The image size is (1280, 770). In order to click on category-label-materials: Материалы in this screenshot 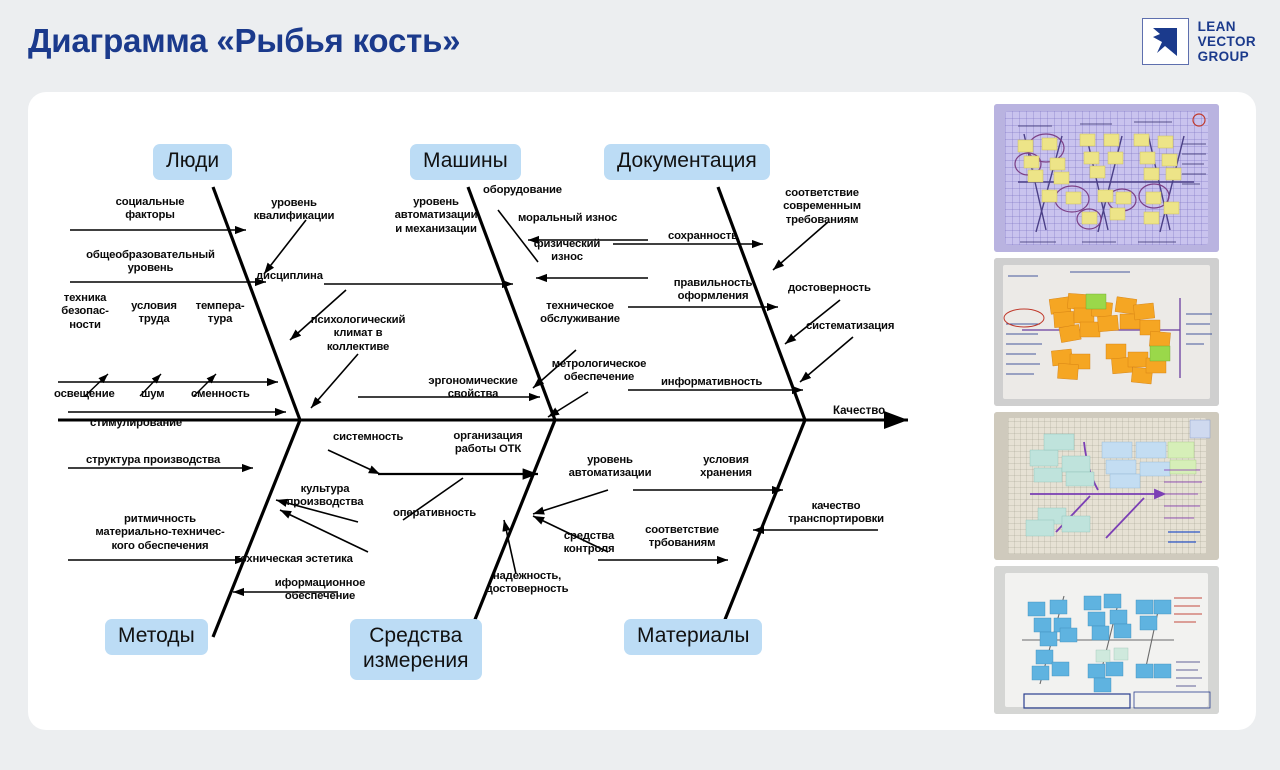, I will do `click(693, 637)`.